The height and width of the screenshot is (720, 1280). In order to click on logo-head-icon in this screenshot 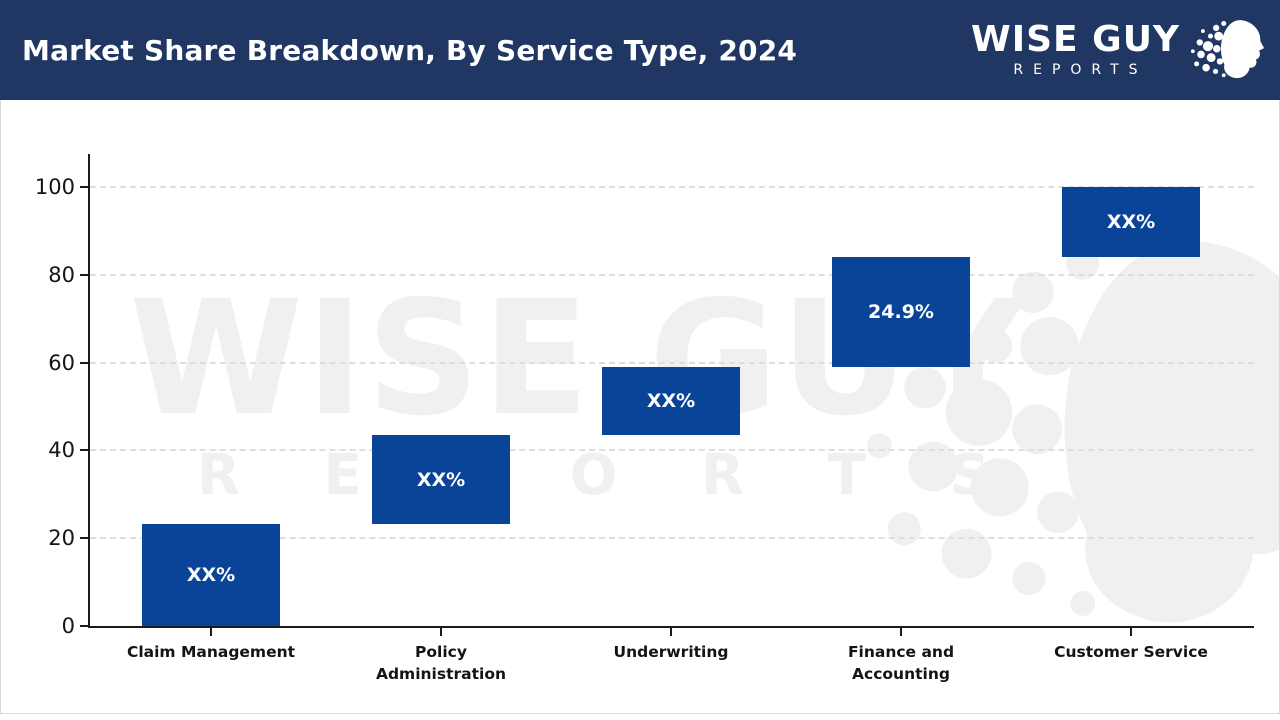, I will do `click(1227, 49)`.